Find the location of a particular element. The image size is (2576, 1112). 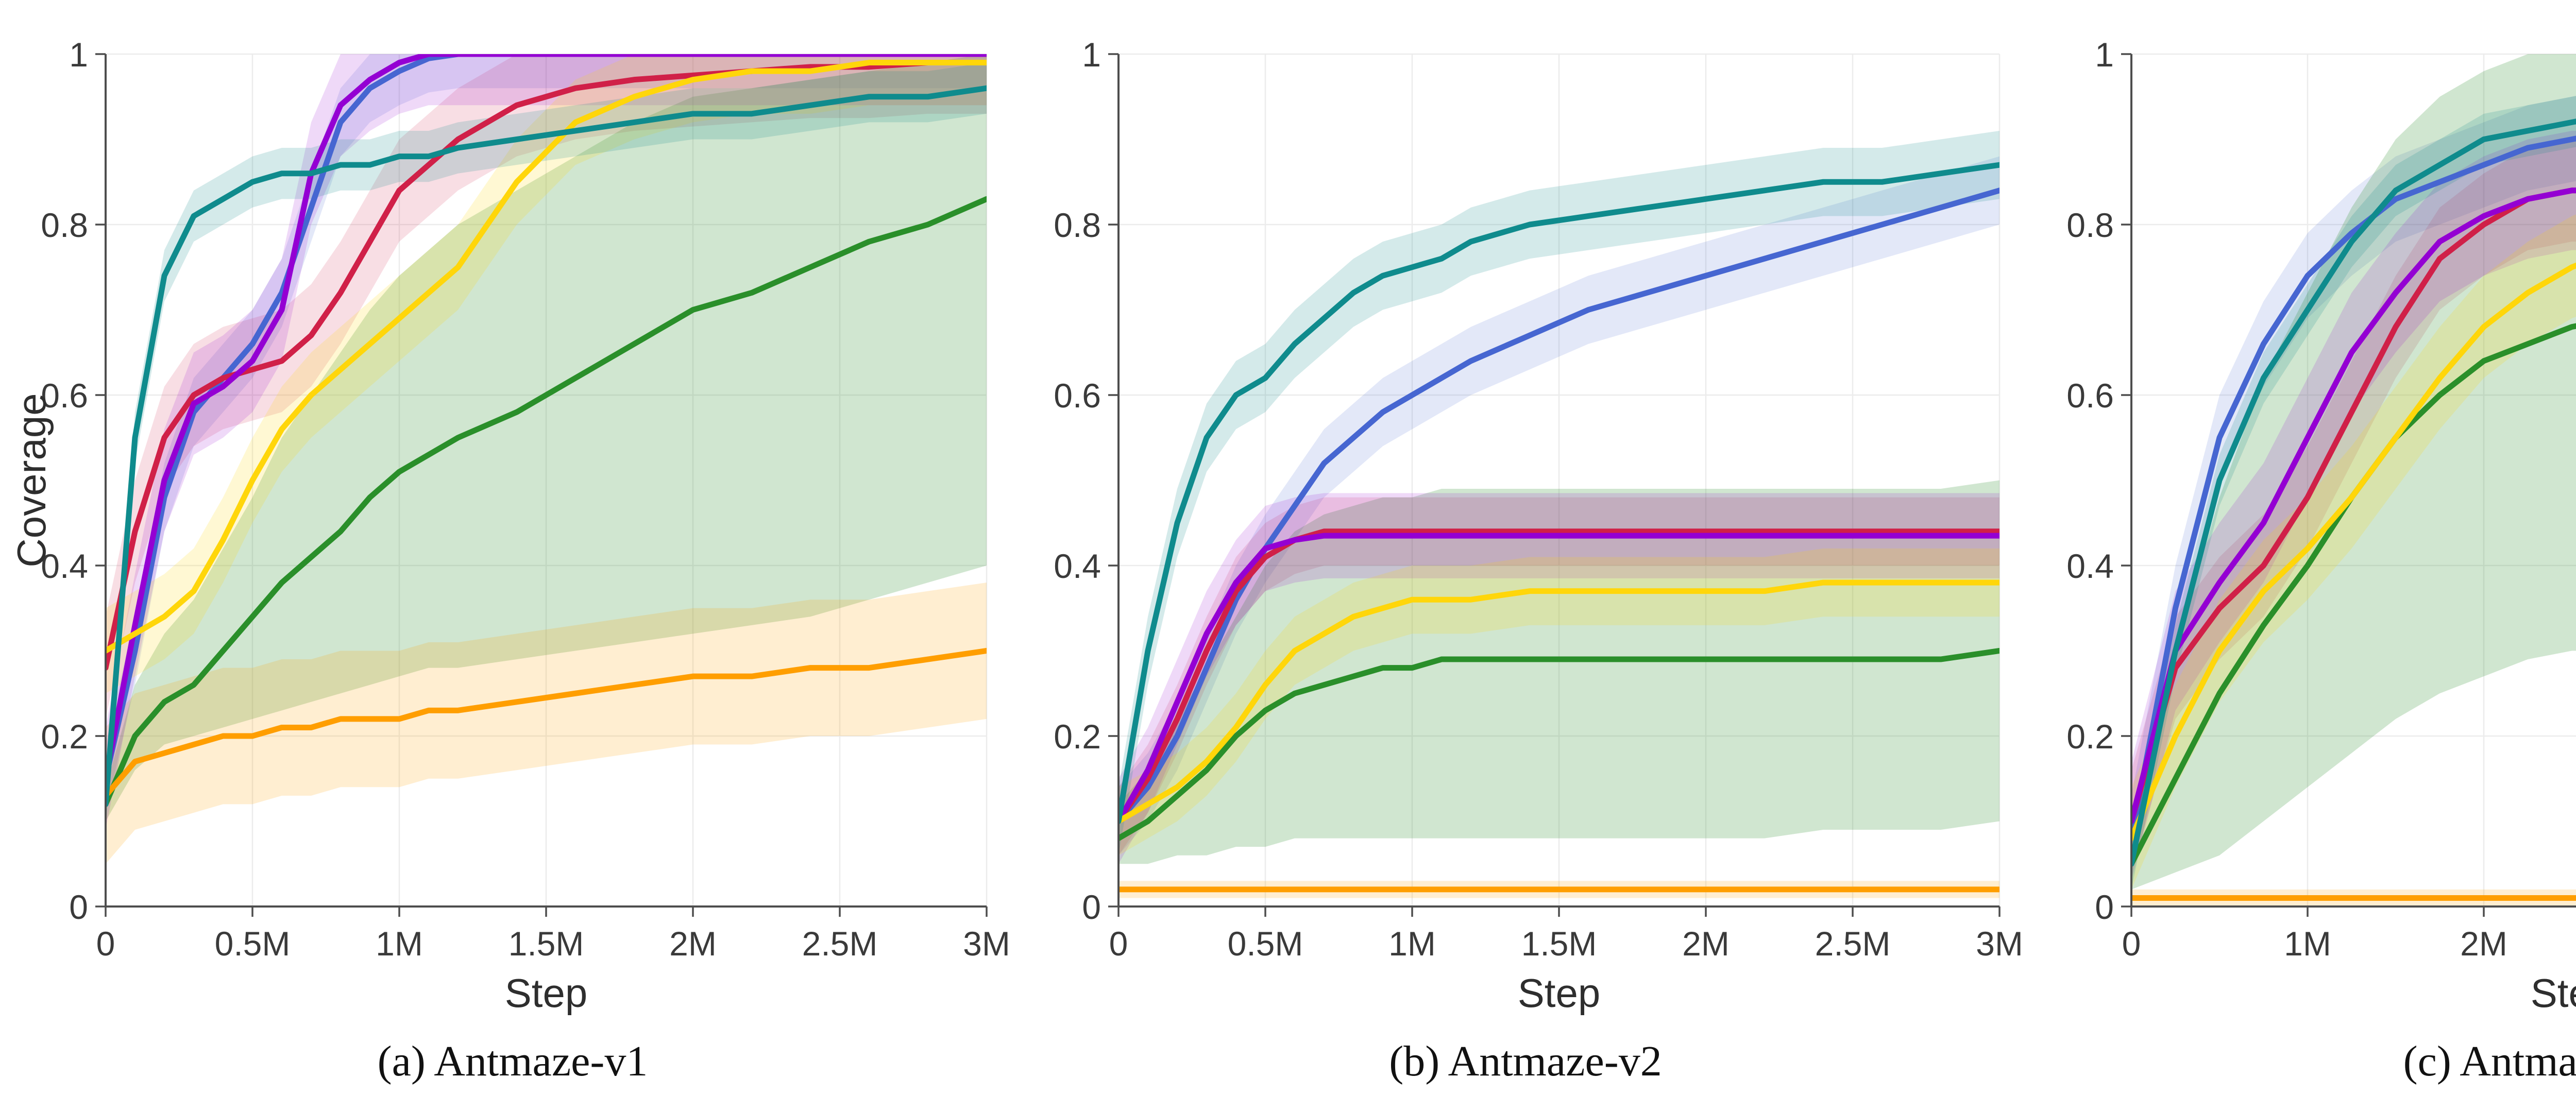

band-SAC is located at coordinates (2353, 551).